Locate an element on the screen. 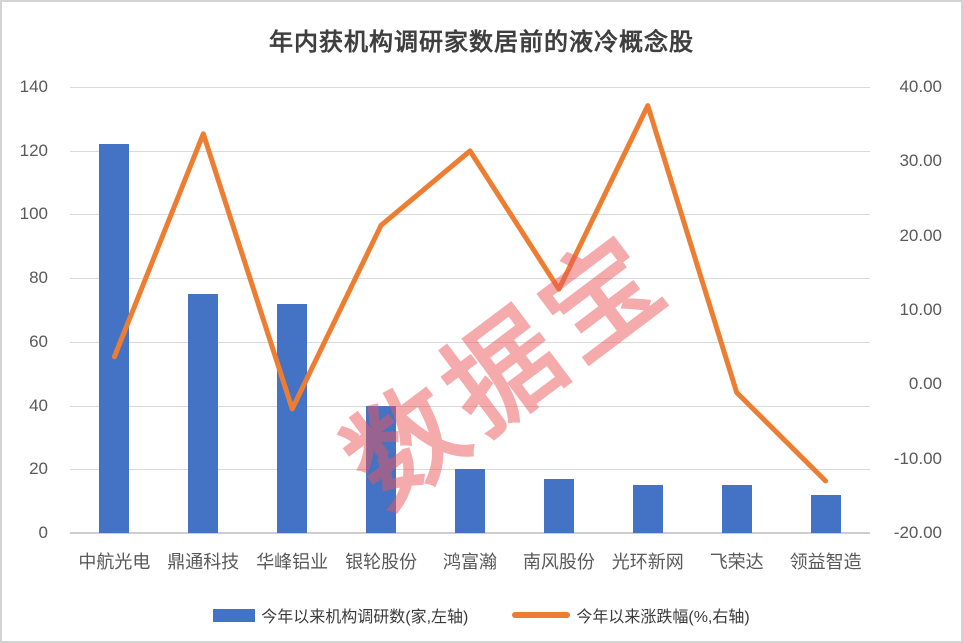 Image resolution: width=963 pixels, height=643 pixels. right-axis-tick: -10.00 is located at coordinates (917, 458).